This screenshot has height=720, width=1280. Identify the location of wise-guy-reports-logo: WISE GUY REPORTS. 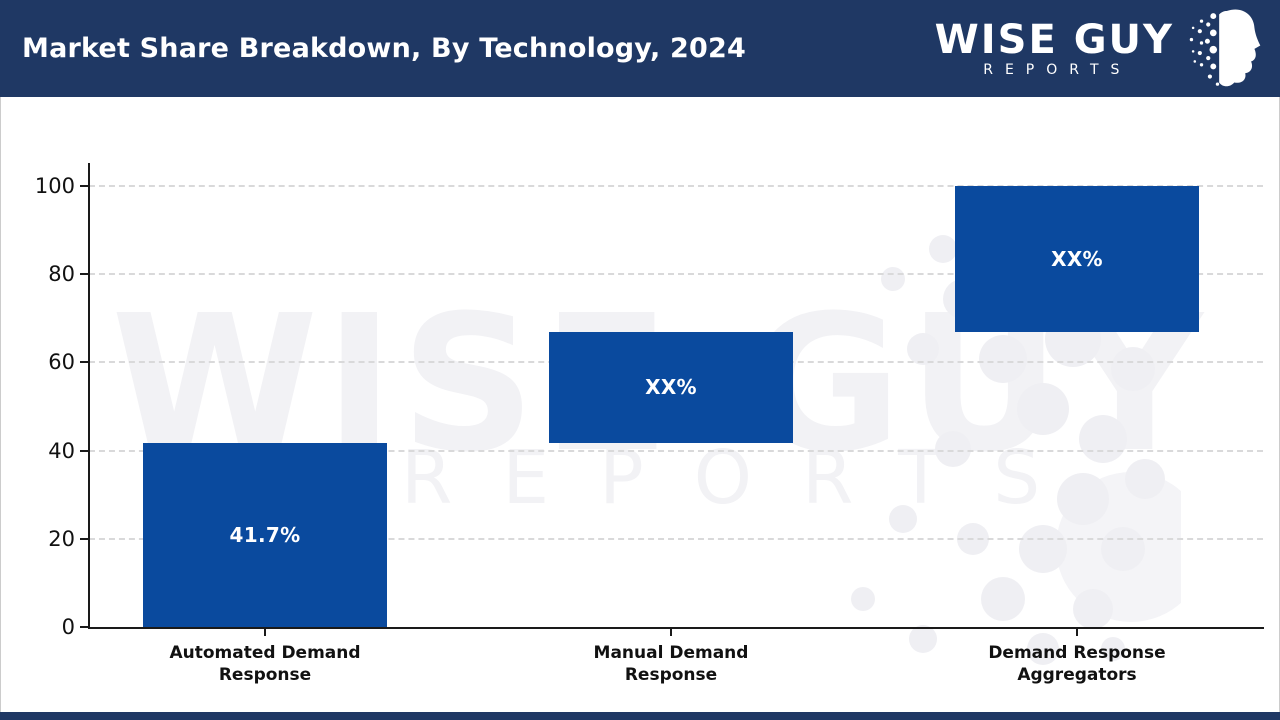
(1099, 48).